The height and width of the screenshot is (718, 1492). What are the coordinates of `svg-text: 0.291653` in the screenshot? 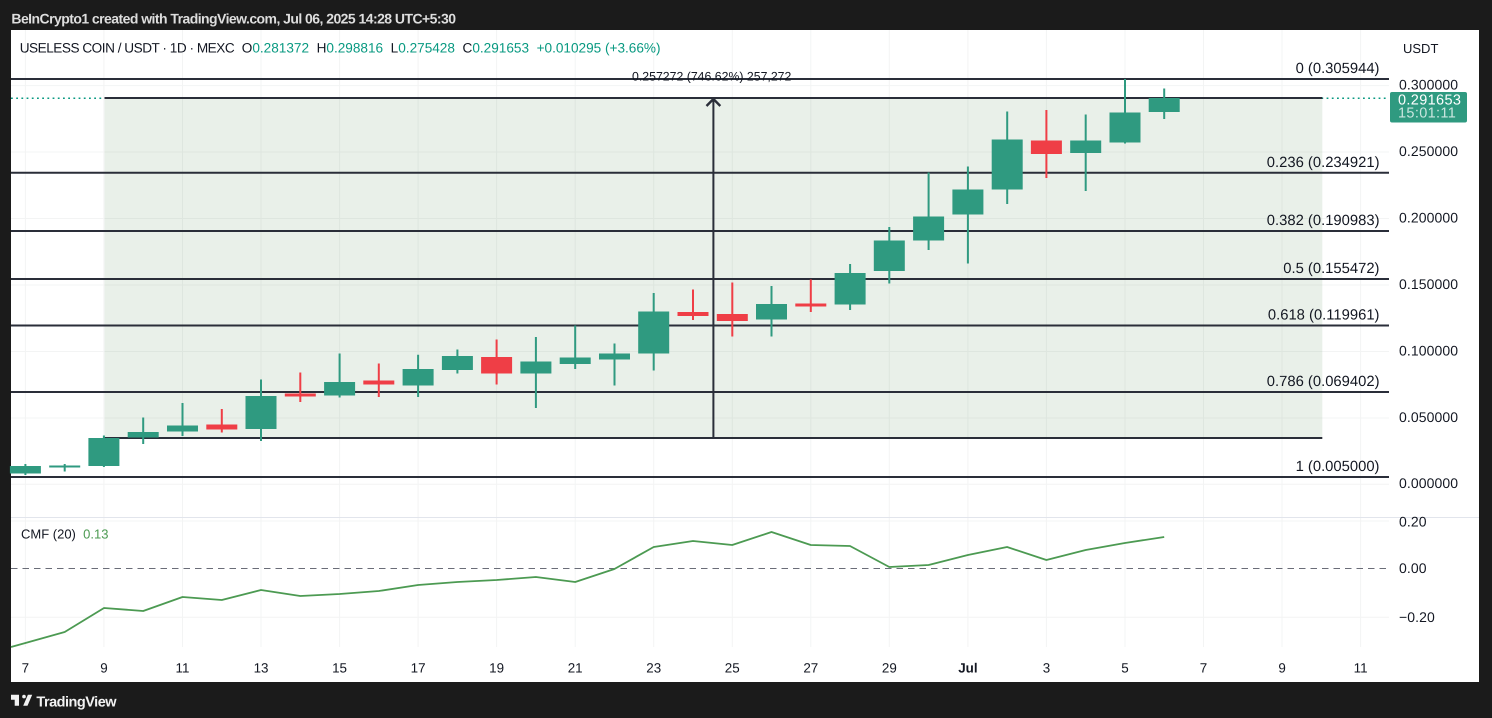 It's located at (1429, 101).